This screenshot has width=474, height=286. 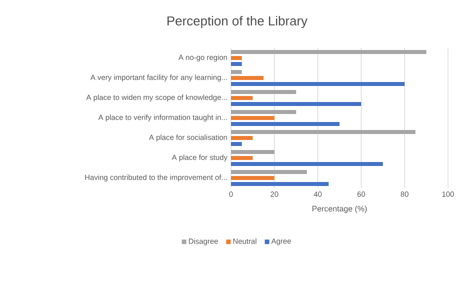 I want to click on chart-title: Perception of the Library, so click(x=238, y=22).